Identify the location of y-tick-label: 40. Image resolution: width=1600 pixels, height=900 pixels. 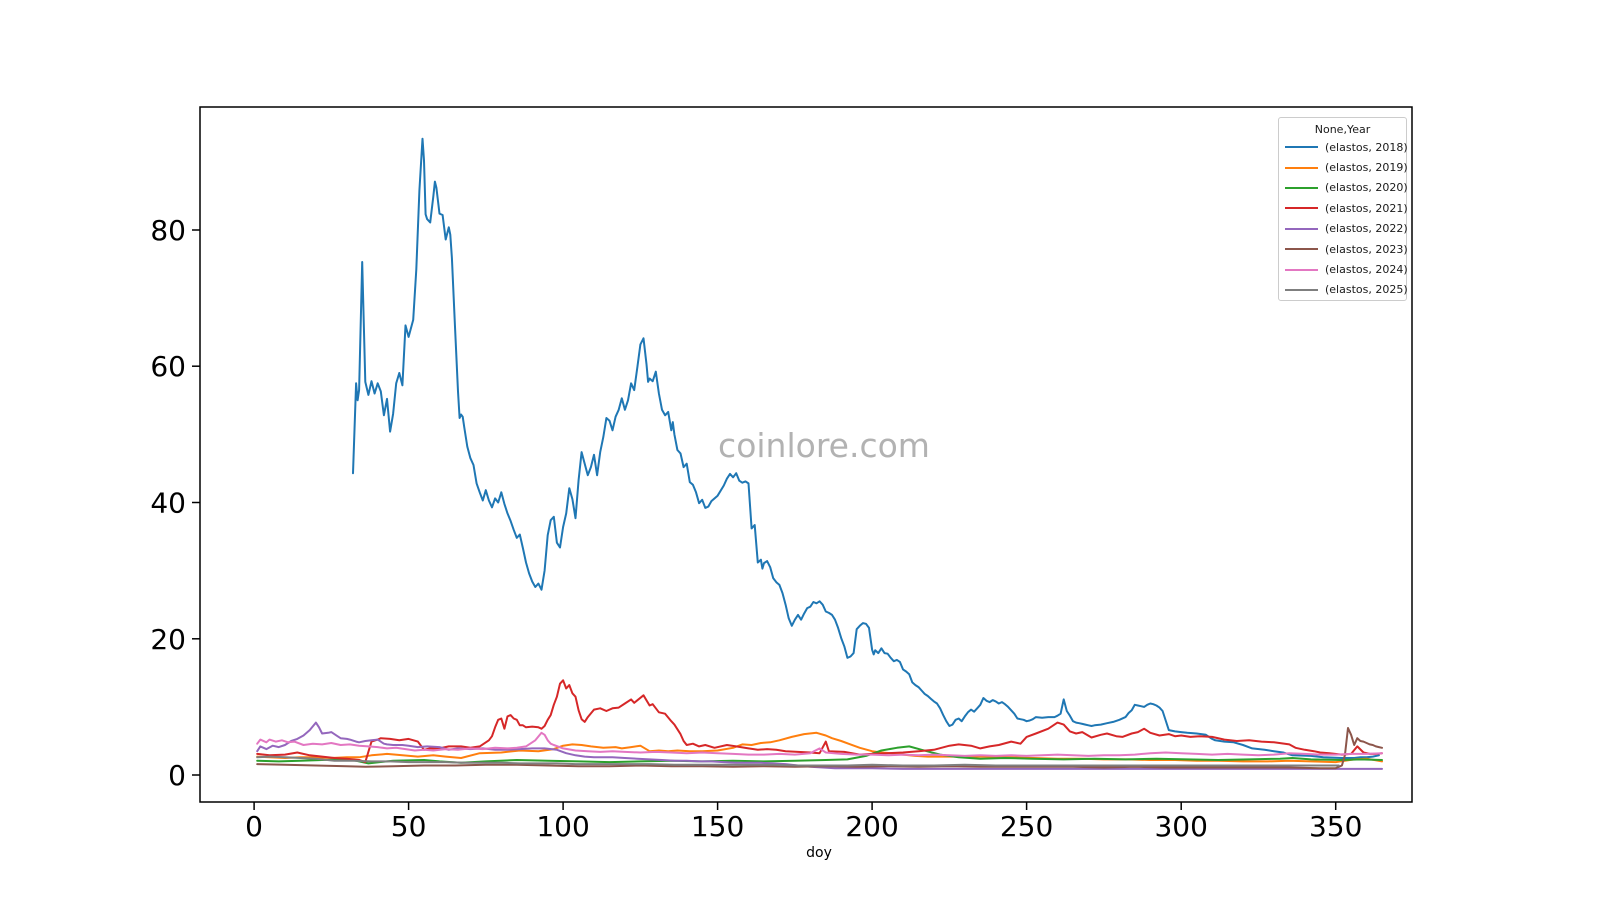
(168, 503).